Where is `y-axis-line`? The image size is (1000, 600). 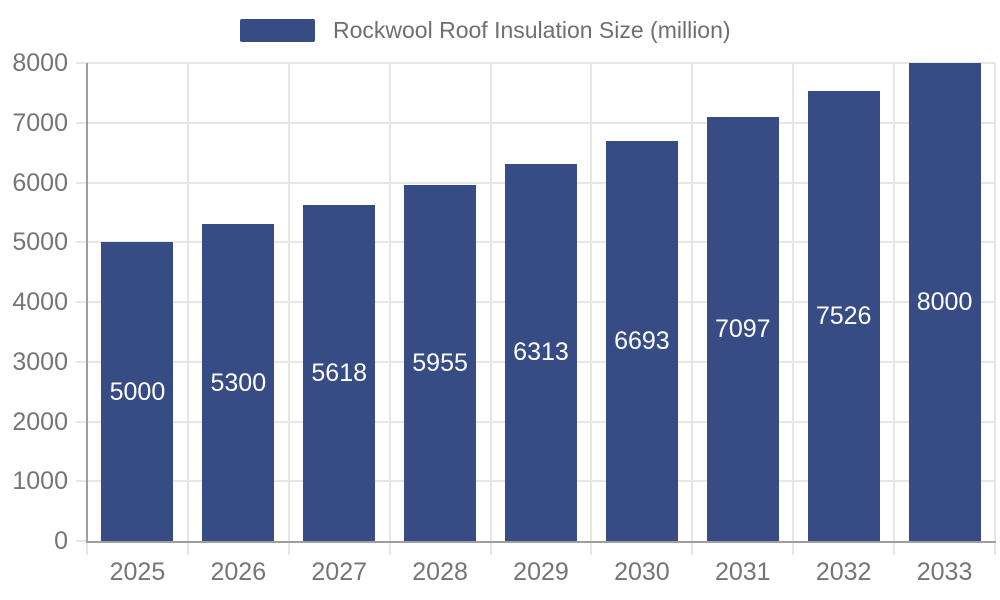 y-axis-line is located at coordinates (87, 302).